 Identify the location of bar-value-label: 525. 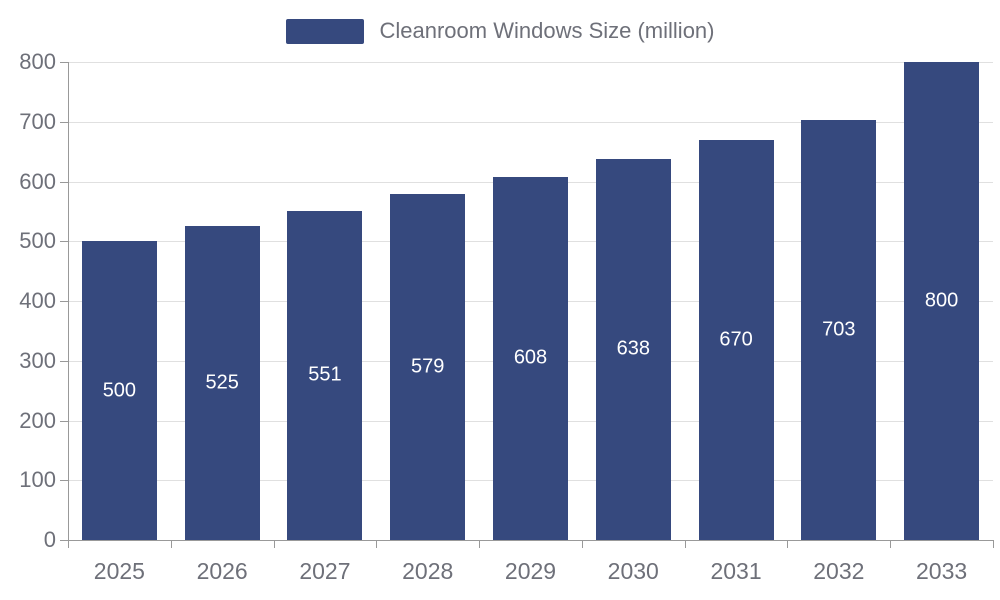
(222, 382).